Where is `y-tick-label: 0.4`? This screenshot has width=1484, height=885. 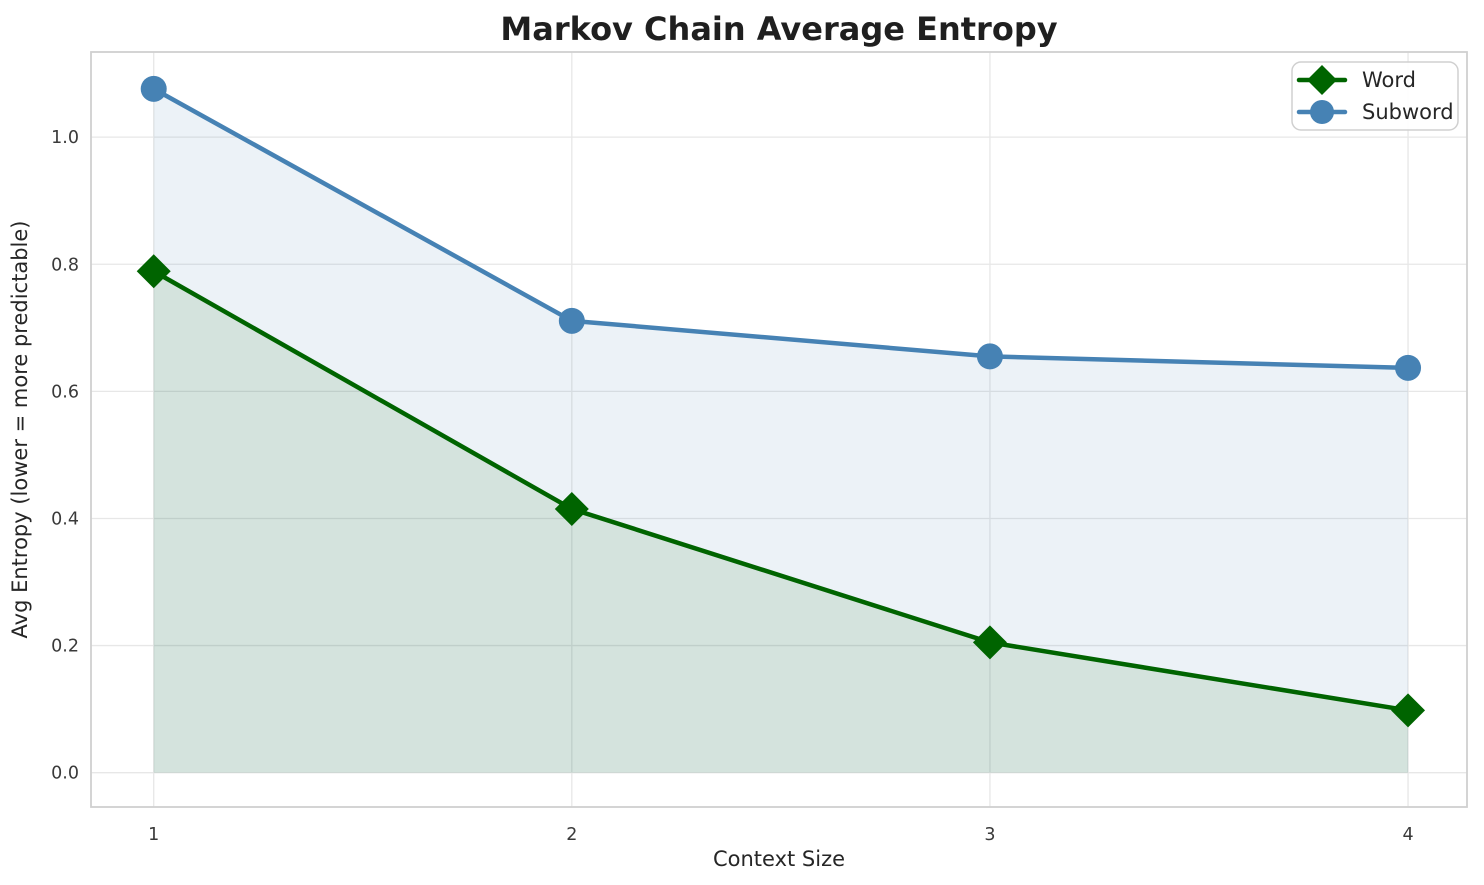
y-tick-label: 0.4 is located at coordinates (65, 519).